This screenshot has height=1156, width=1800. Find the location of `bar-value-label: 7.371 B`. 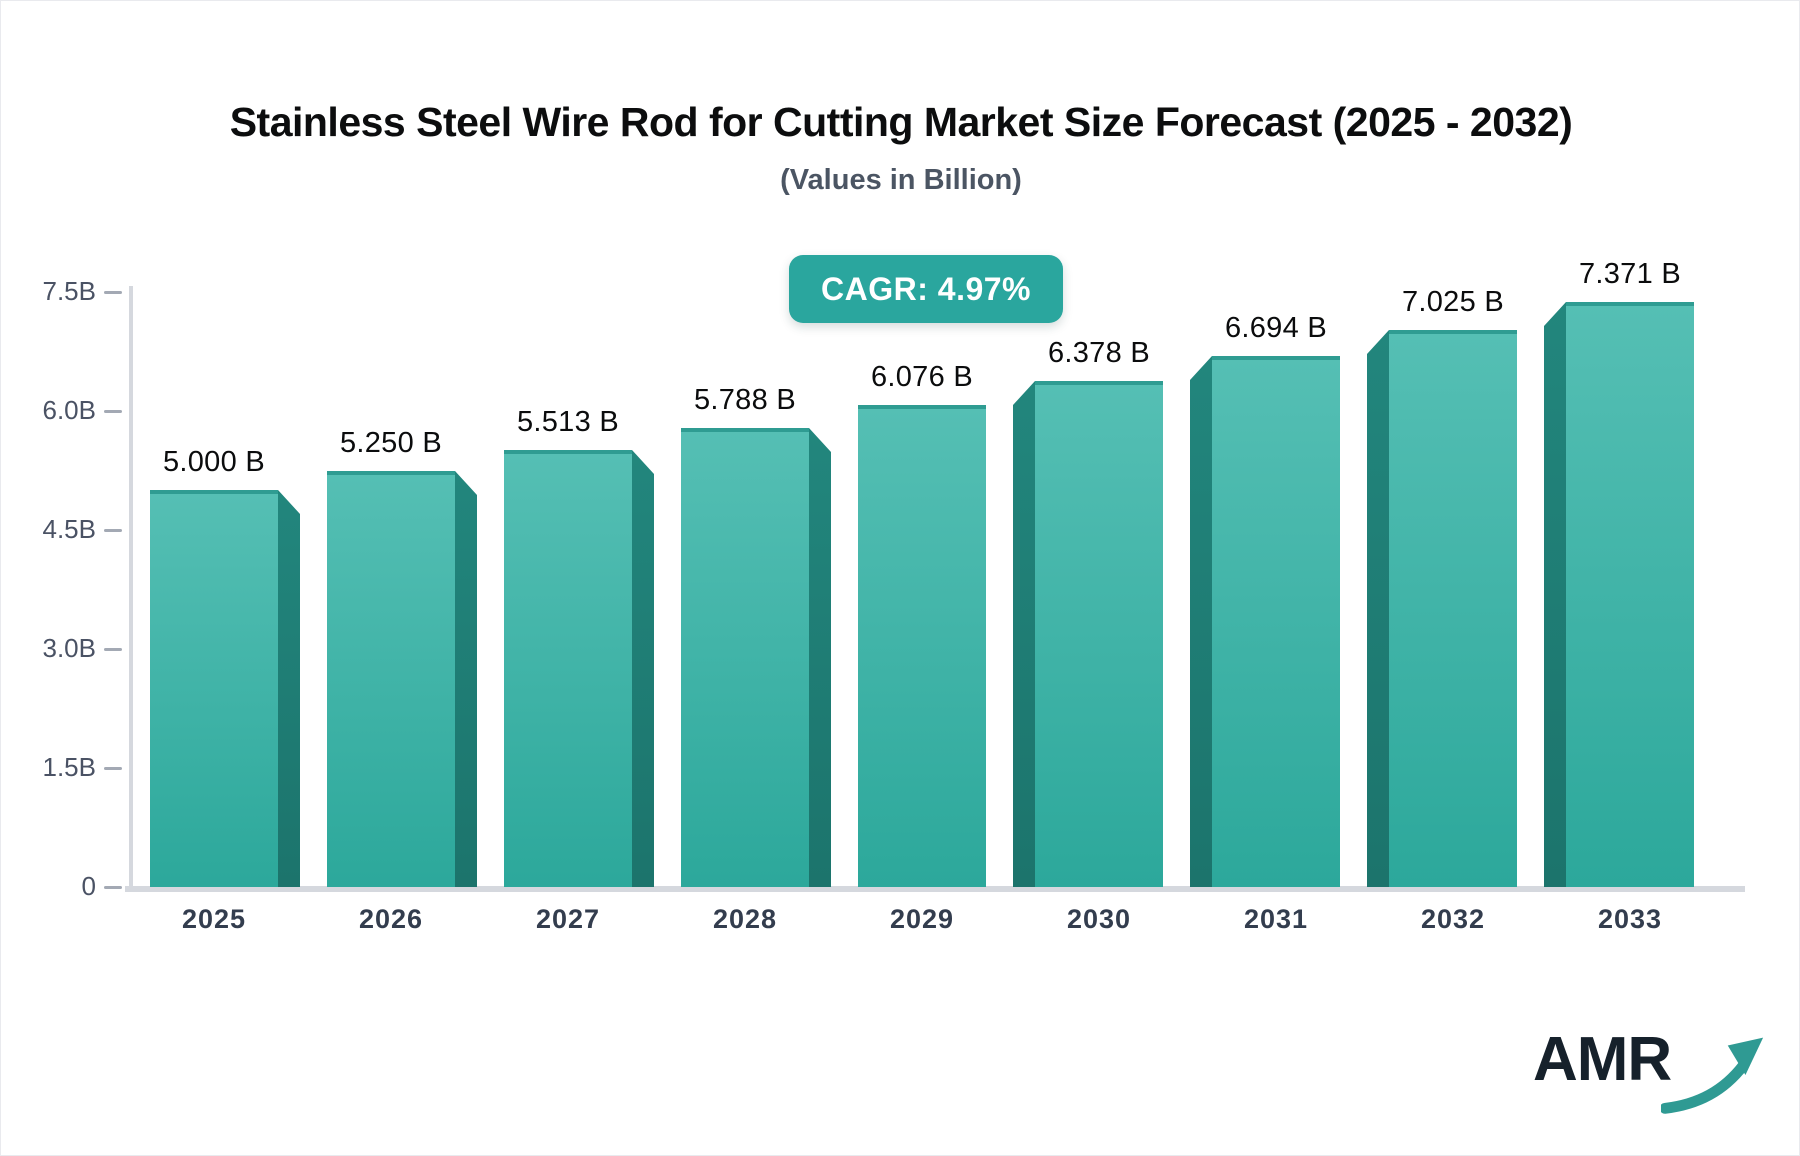

bar-value-label: 7.371 B is located at coordinates (1630, 274).